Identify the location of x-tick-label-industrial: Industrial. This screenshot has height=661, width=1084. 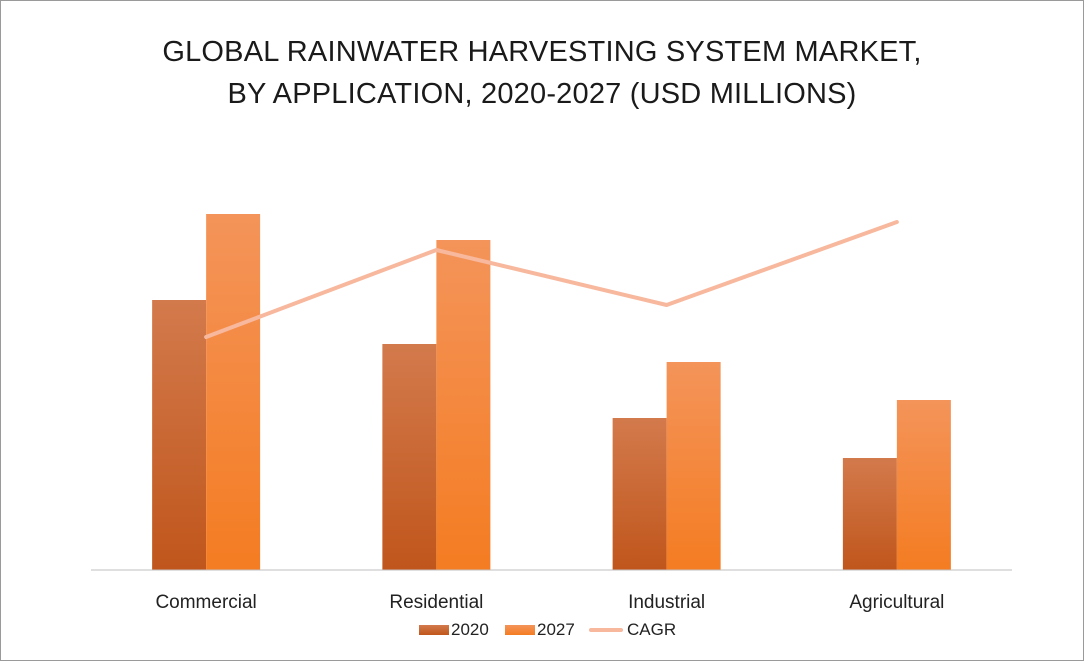
(666, 602).